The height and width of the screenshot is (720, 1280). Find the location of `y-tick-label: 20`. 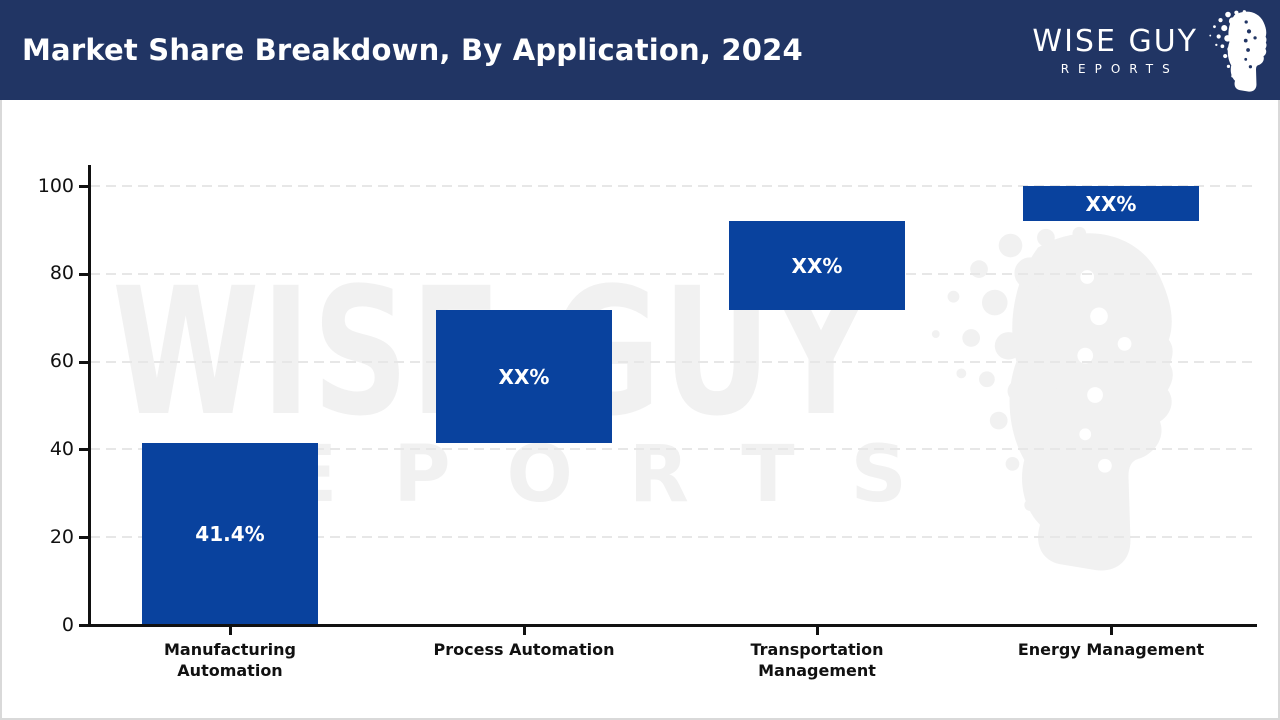

y-tick-label: 20 is located at coordinates (61, 536).